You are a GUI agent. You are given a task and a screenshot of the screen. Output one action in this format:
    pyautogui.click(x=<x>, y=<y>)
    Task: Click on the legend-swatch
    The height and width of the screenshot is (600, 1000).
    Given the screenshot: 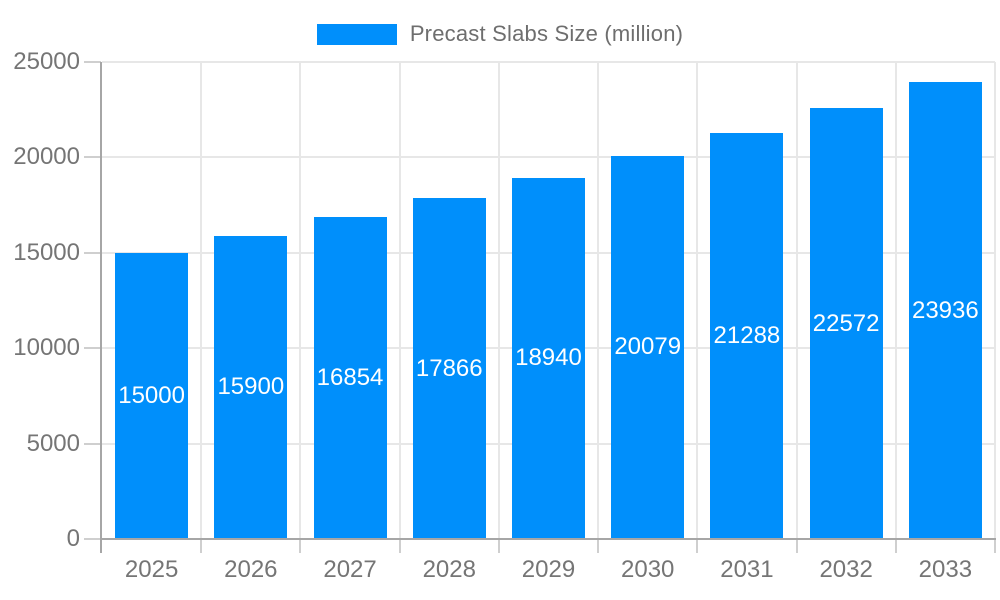 What is the action you would take?
    pyautogui.click(x=356, y=34)
    